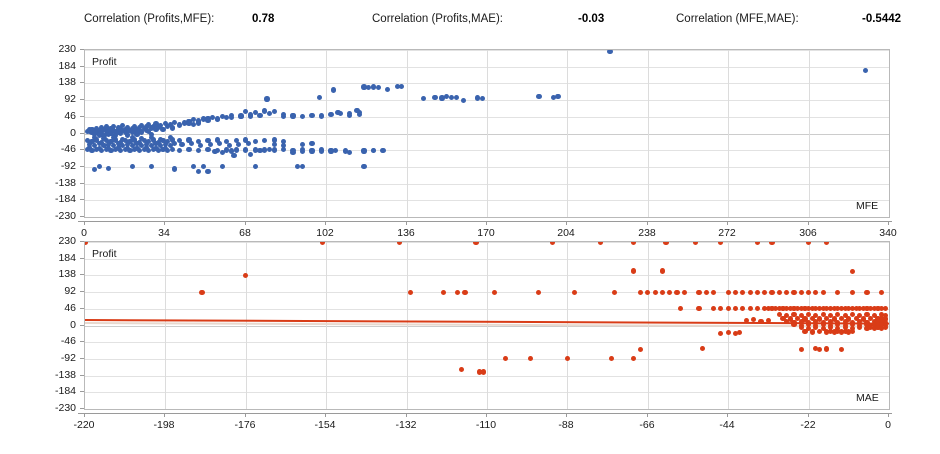  Describe the element at coordinates (67, 82) in the screenshot. I see `y-axis-tick-label: 138` at that location.